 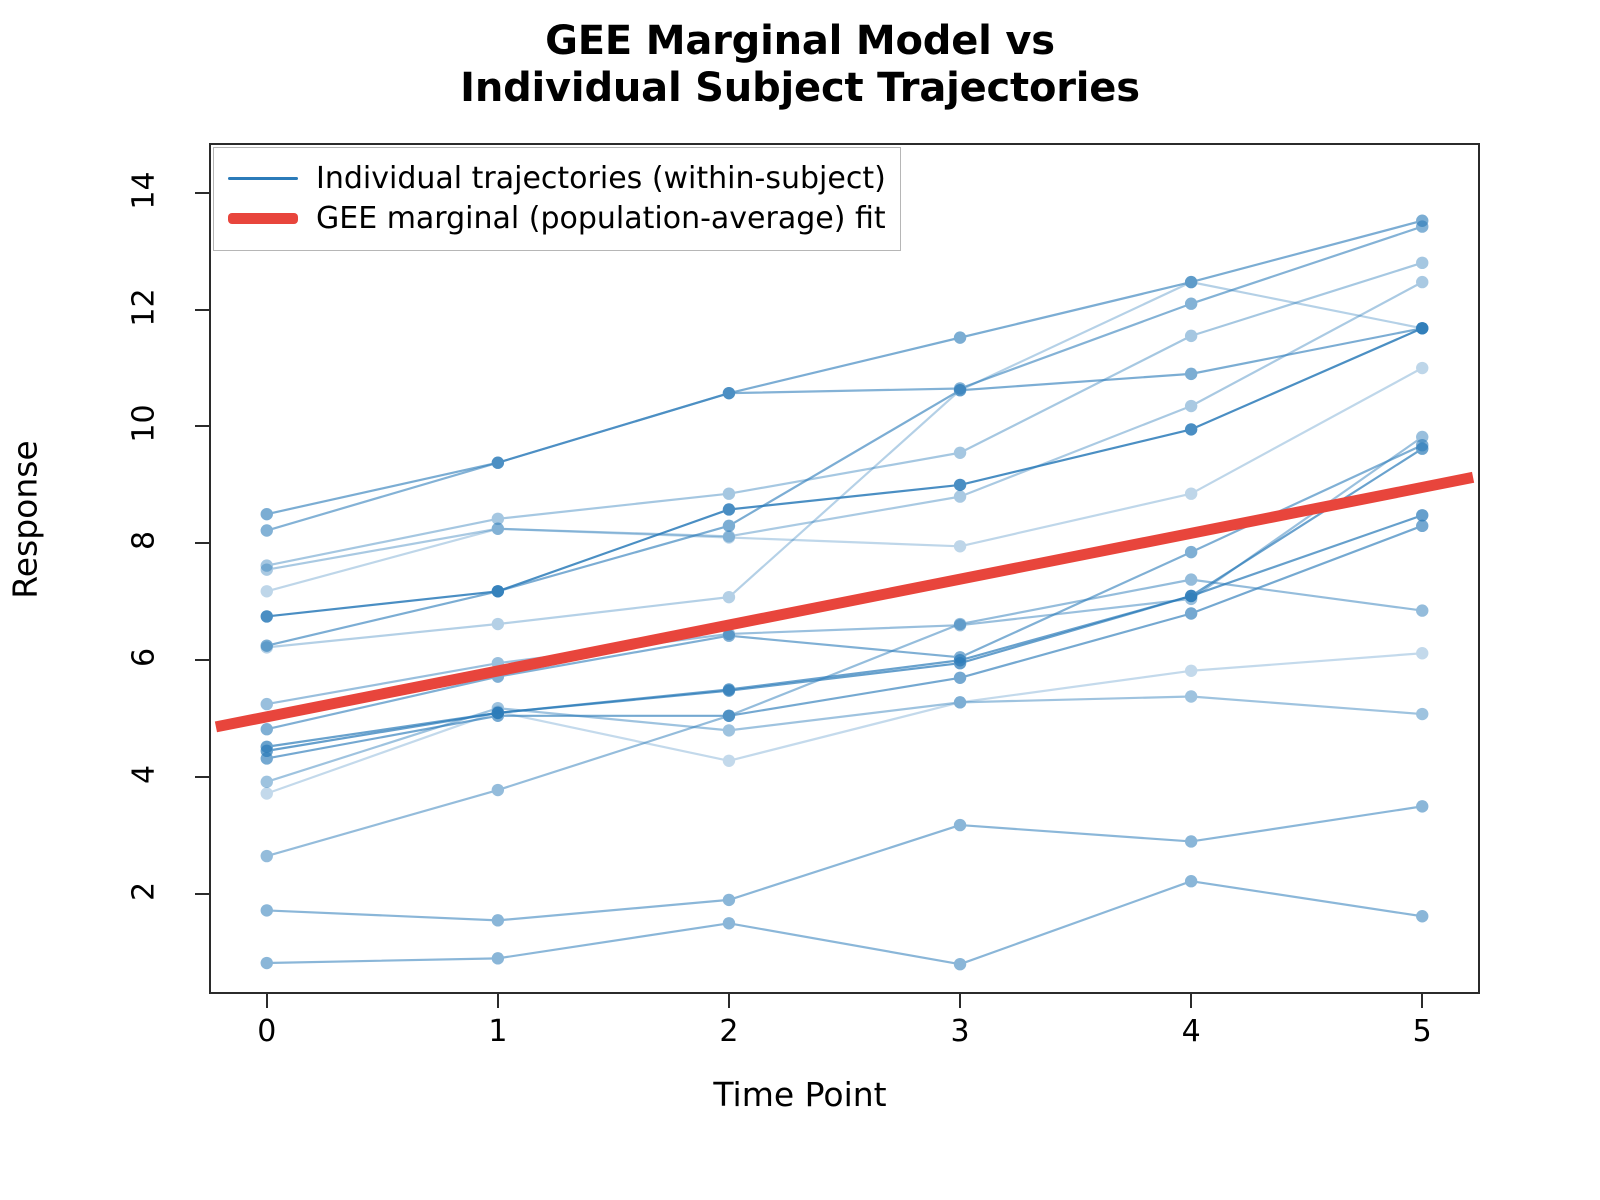 I want to click on chart-title-line-2: Individual Subject Trajectories, so click(x=800, y=88).